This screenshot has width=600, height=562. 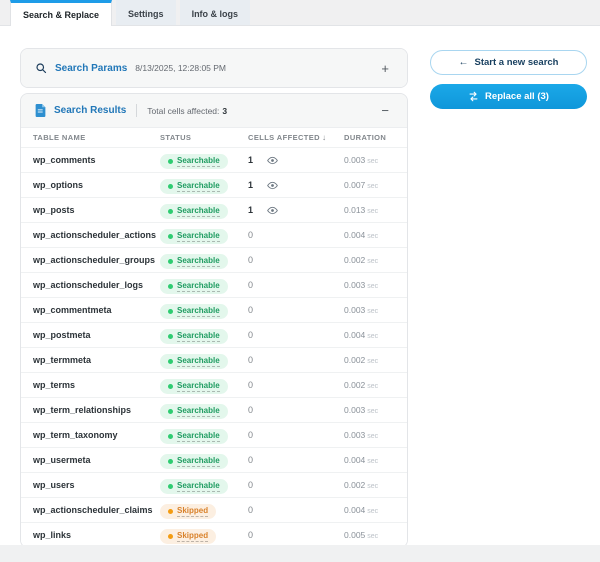 What do you see at coordinates (91, 68) in the screenshot?
I see `search-params-title: Search Params` at bounding box center [91, 68].